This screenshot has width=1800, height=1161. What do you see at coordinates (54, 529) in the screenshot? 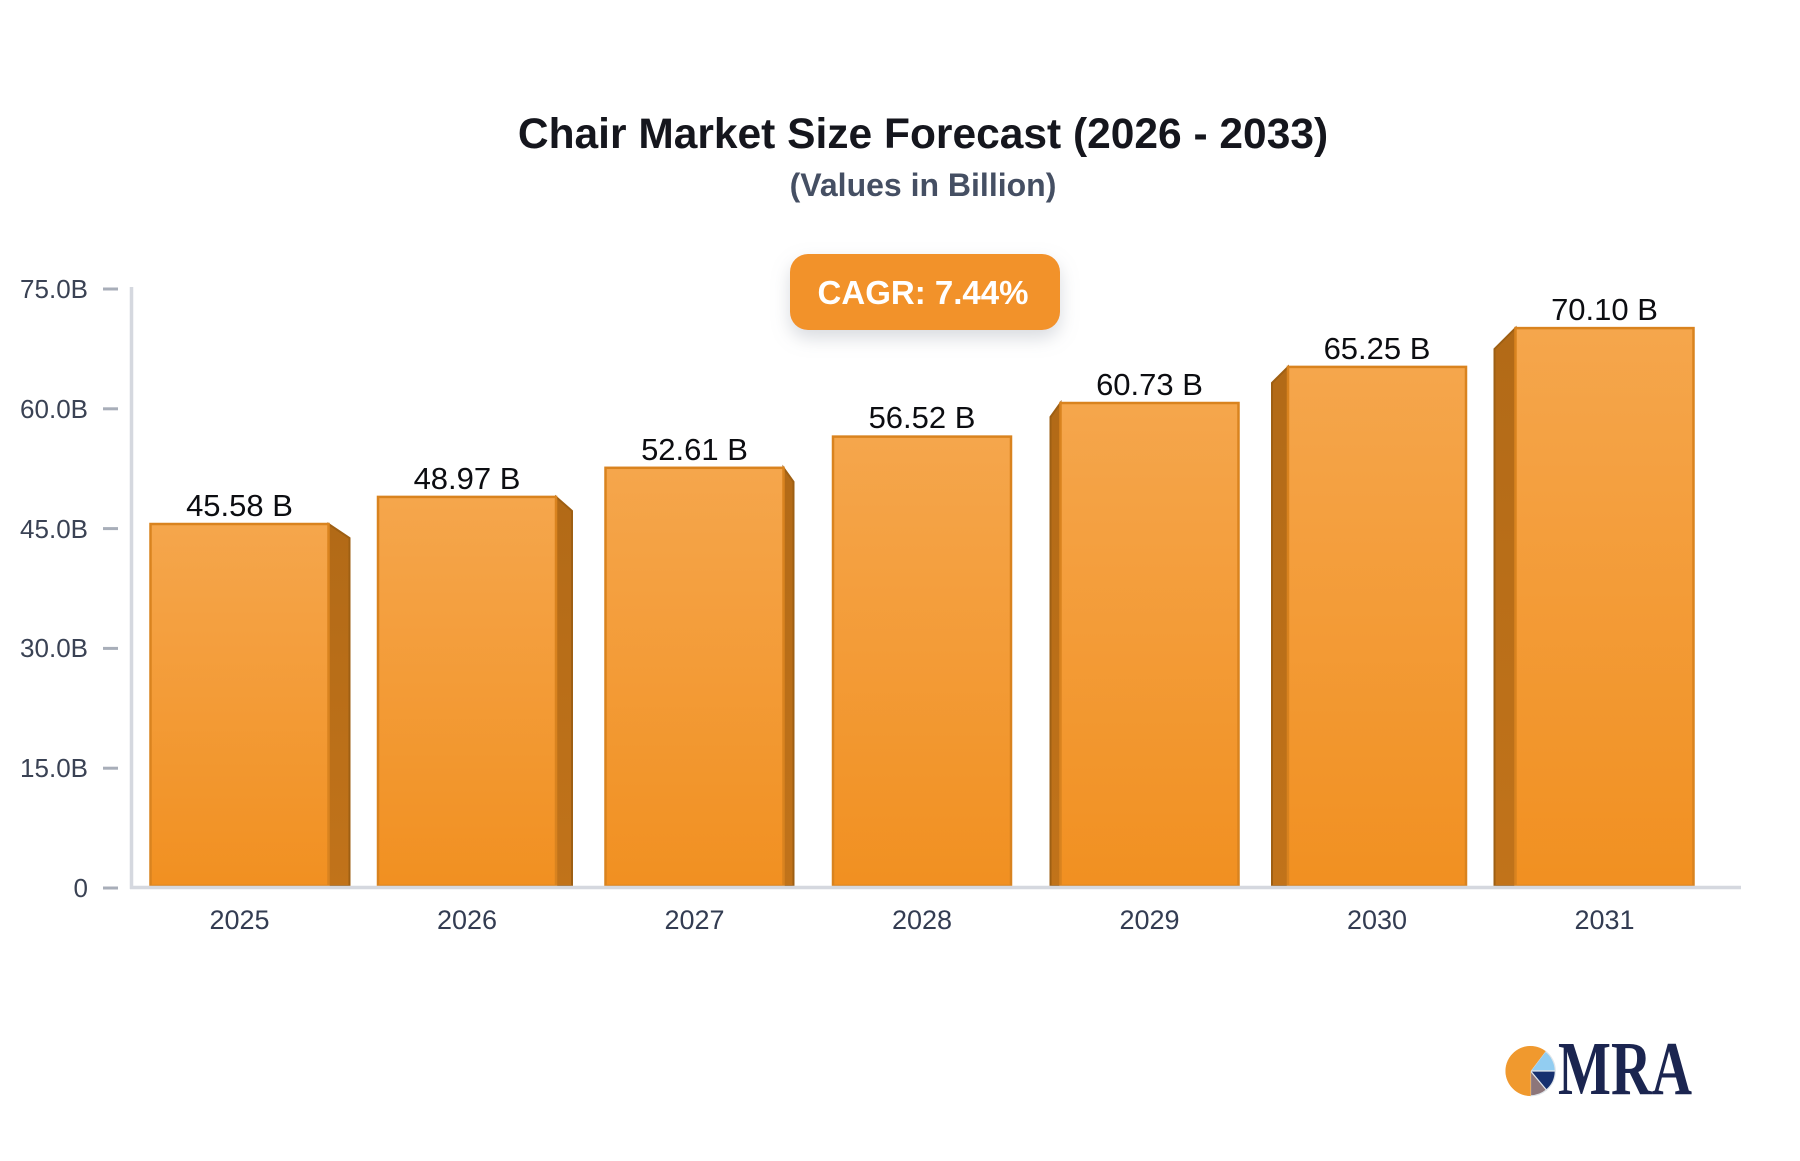
I see `svg-text: 45.0B` at bounding box center [54, 529].